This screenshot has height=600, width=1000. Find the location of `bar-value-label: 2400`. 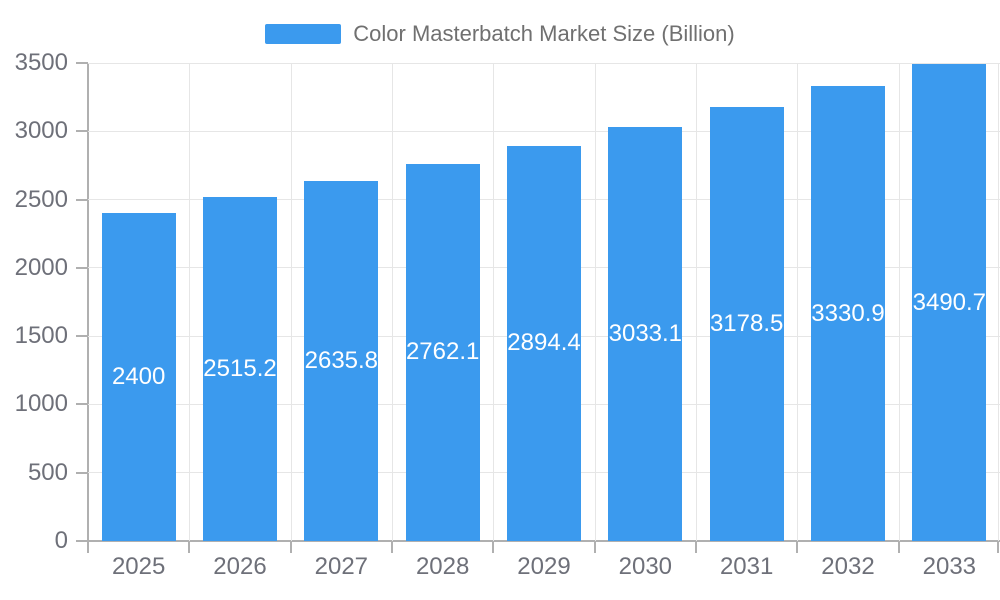

bar-value-label: 2400 is located at coordinates (138, 377).